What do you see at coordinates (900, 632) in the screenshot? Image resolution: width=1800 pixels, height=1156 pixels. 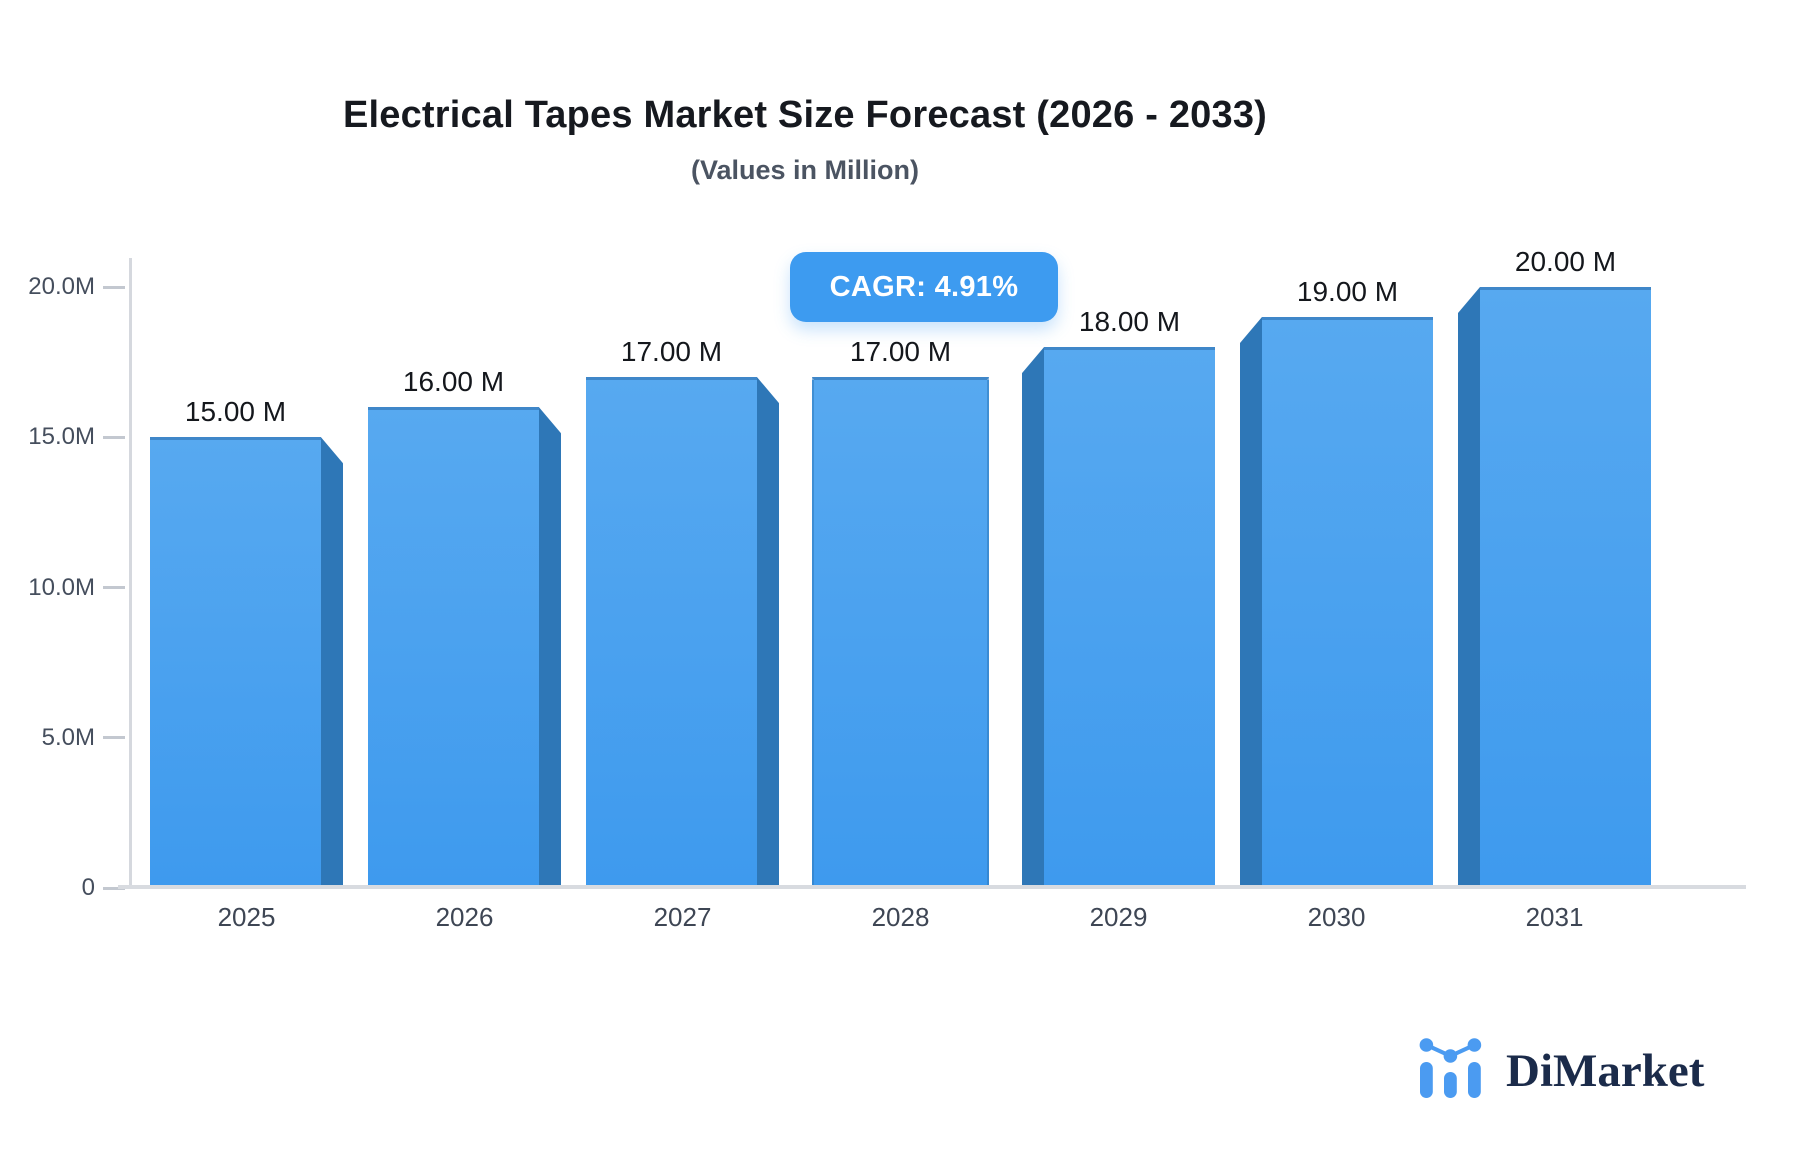 I see `bar-2028` at bounding box center [900, 632].